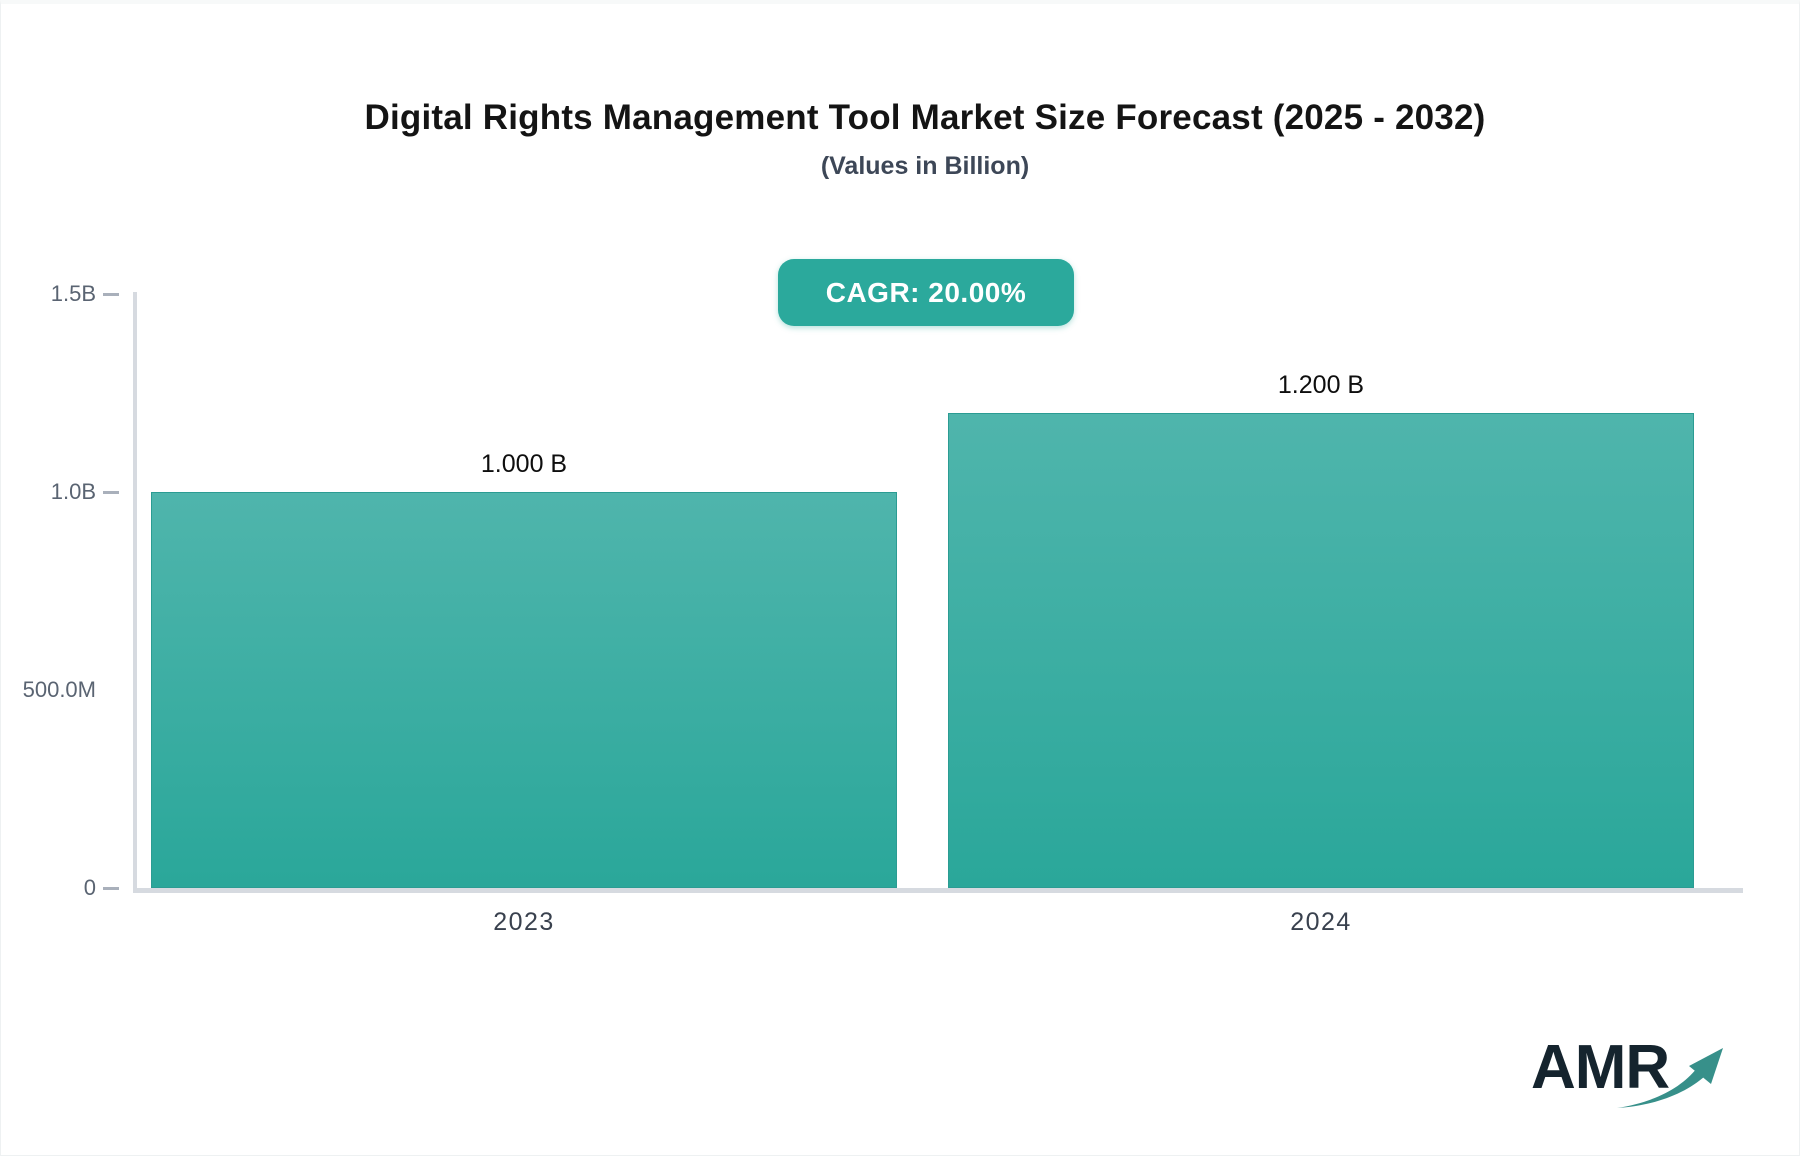 This screenshot has width=1800, height=1156. I want to click on cagr-badge-label: CAGR: 20.00%, so click(926, 292).